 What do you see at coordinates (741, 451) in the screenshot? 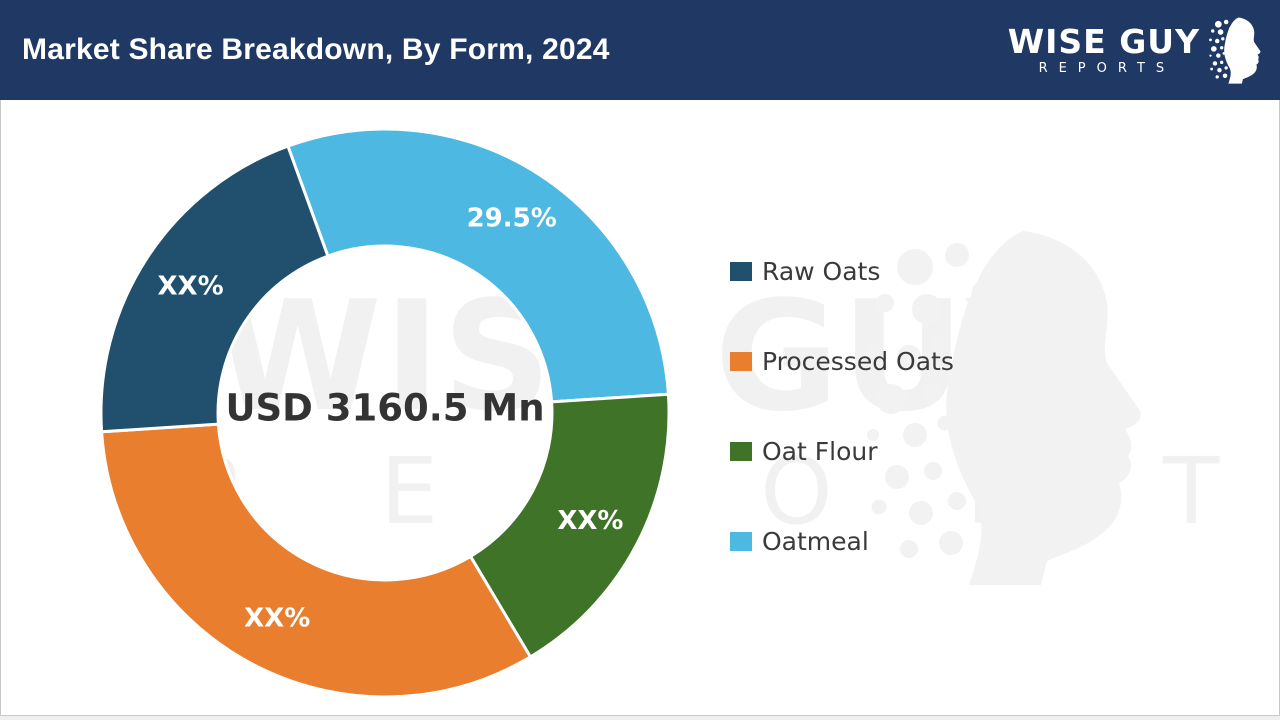
I see `legend-swatch-oat-flour` at bounding box center [741, 451].